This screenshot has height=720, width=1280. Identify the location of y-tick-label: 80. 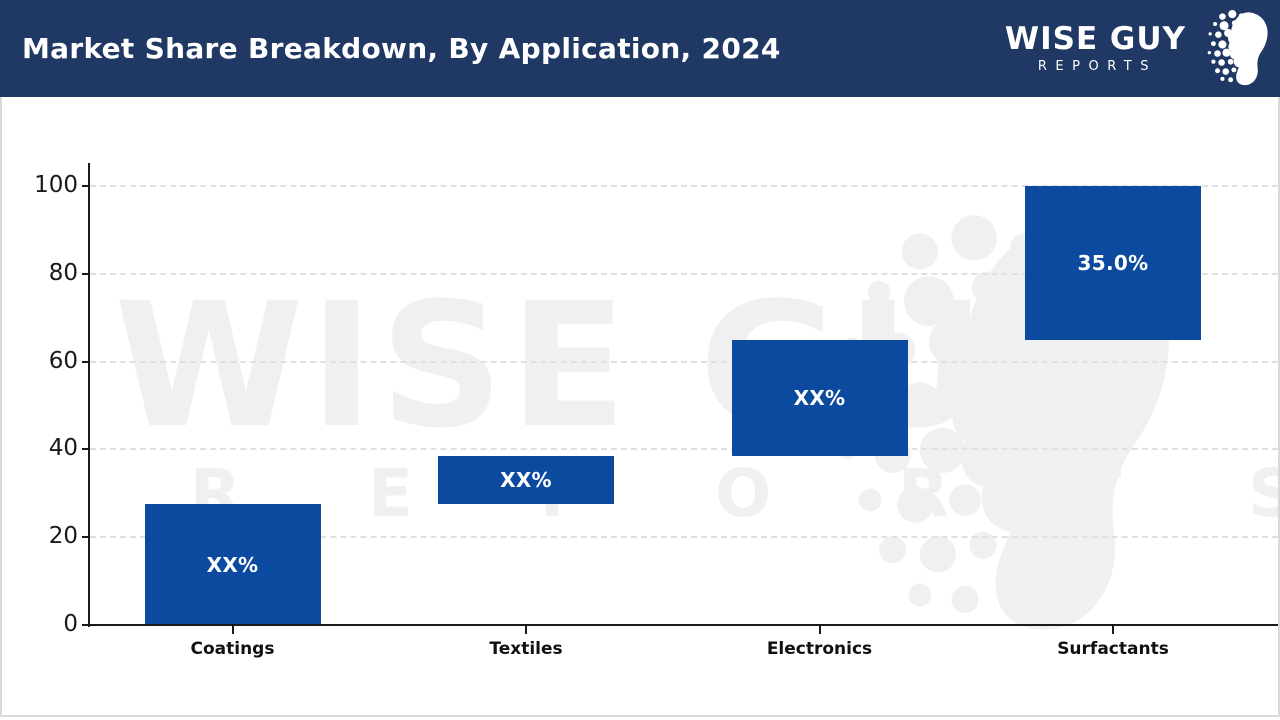
(63, 272).